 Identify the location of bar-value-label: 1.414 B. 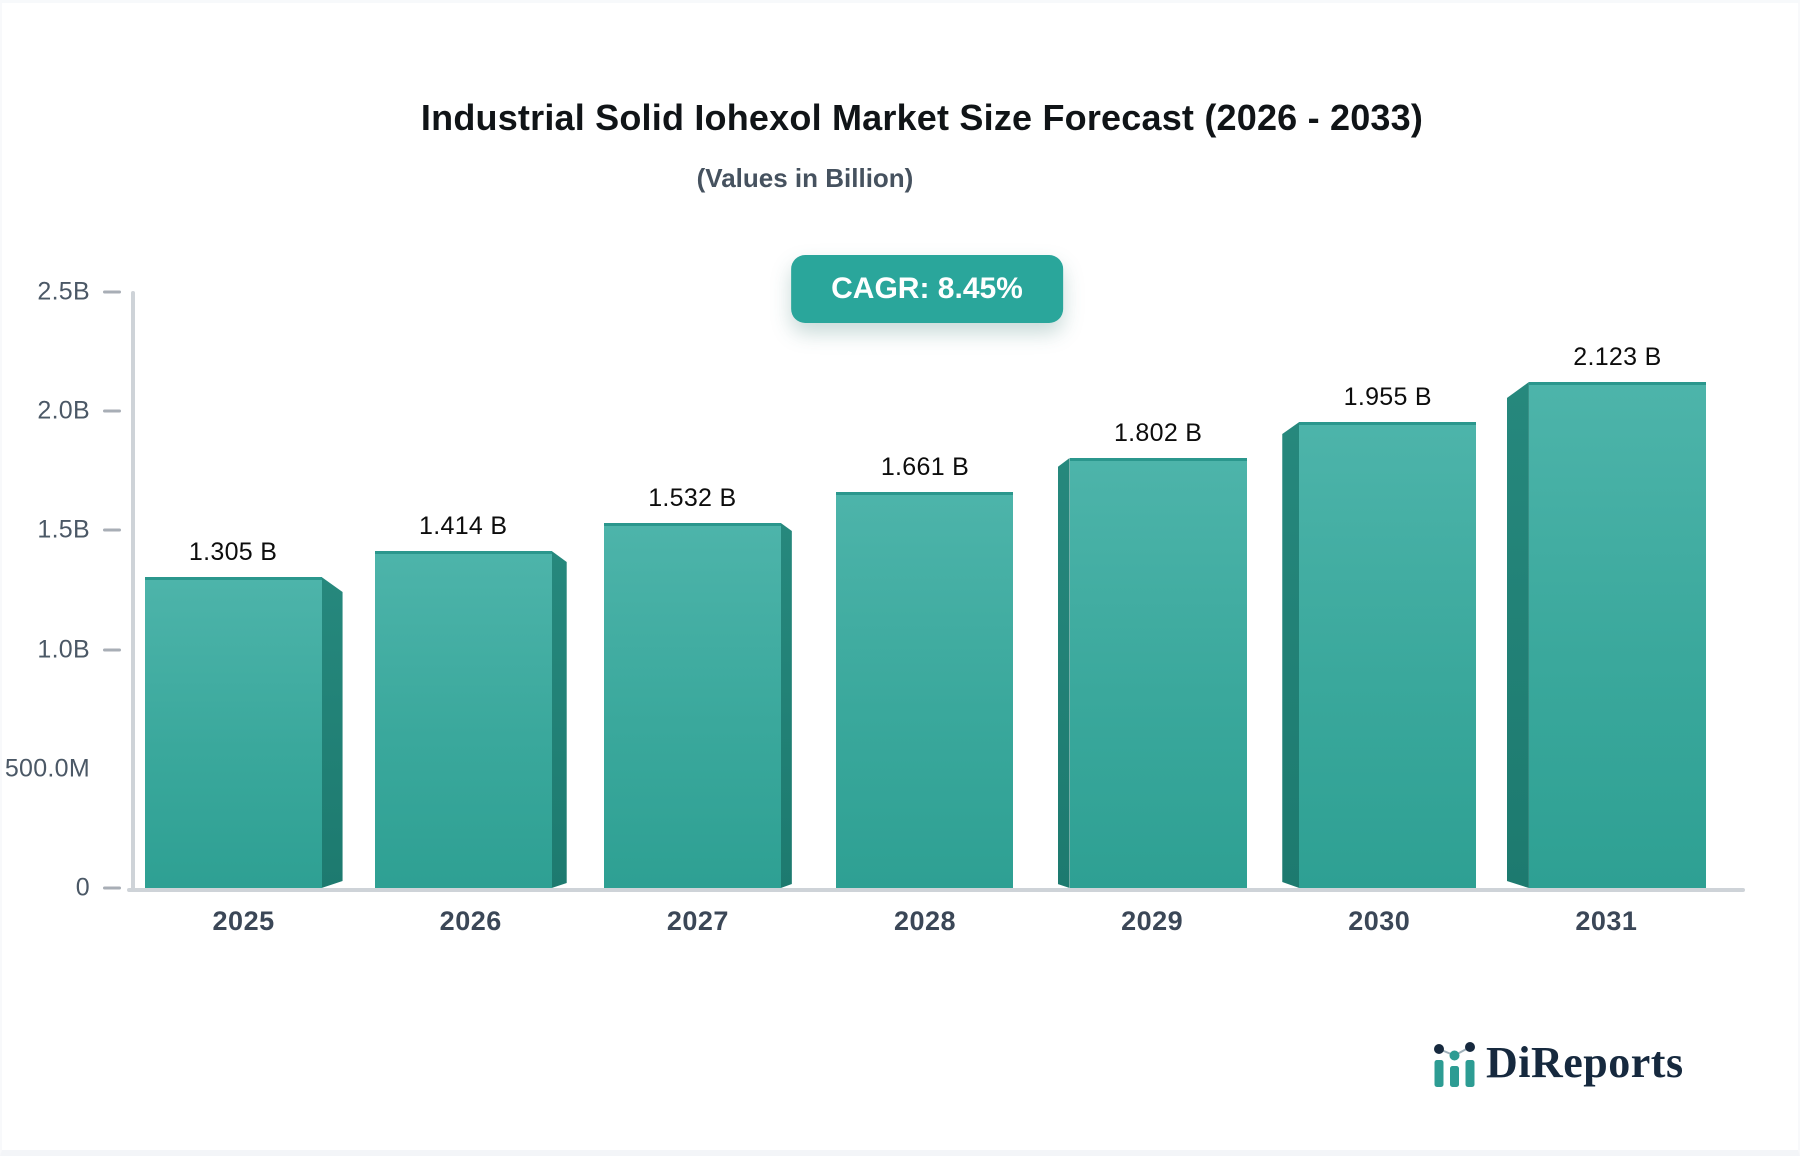
(463, 526).